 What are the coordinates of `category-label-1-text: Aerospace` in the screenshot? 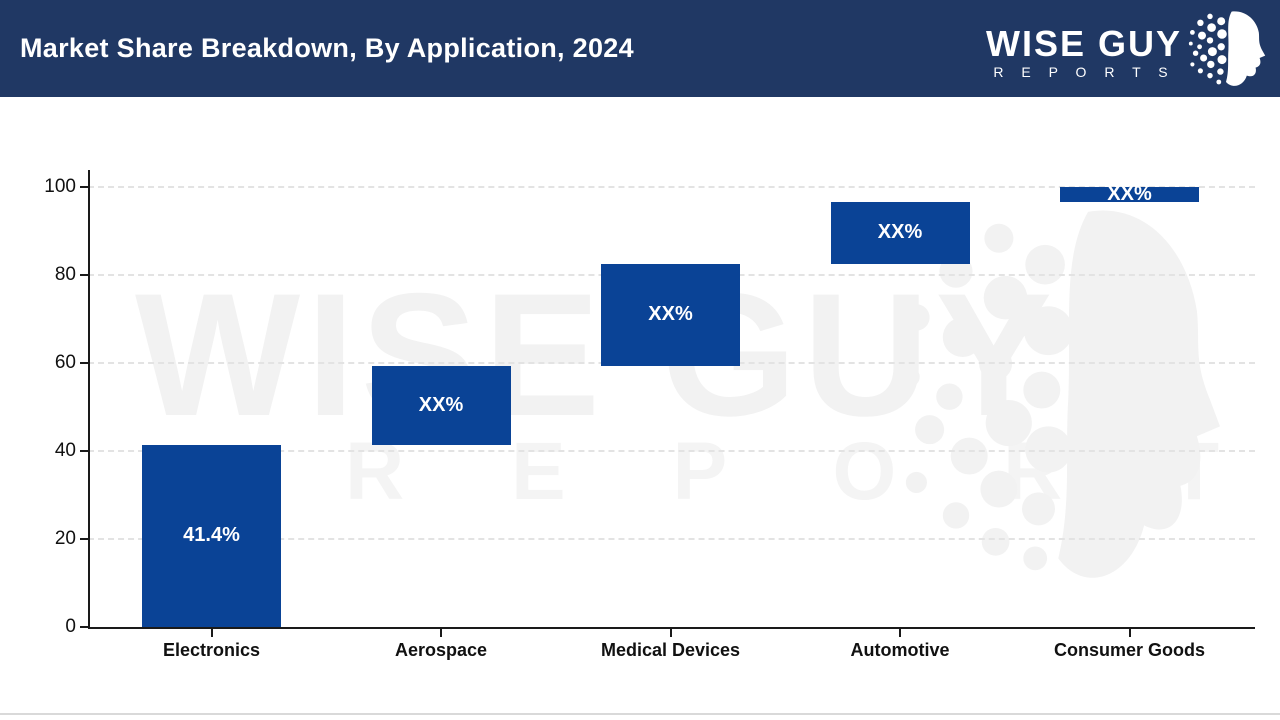 It's located at (441, 650).